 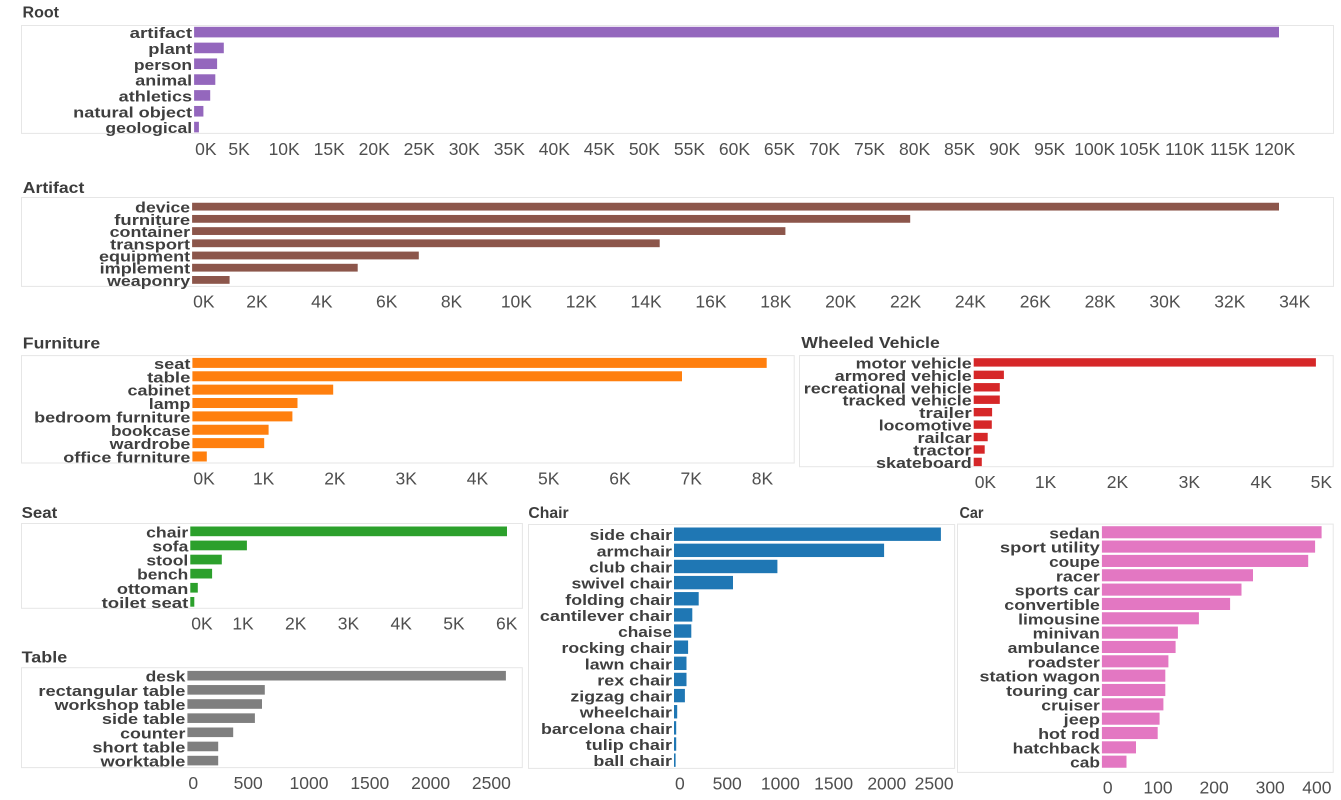 I want to click on svg-text: armchair, so click(x=635, y=551).